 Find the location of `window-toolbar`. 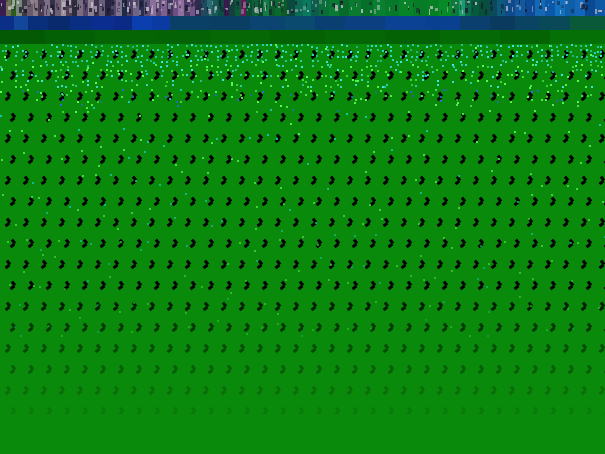

window-toolbar is located at coordinates (302, 8).